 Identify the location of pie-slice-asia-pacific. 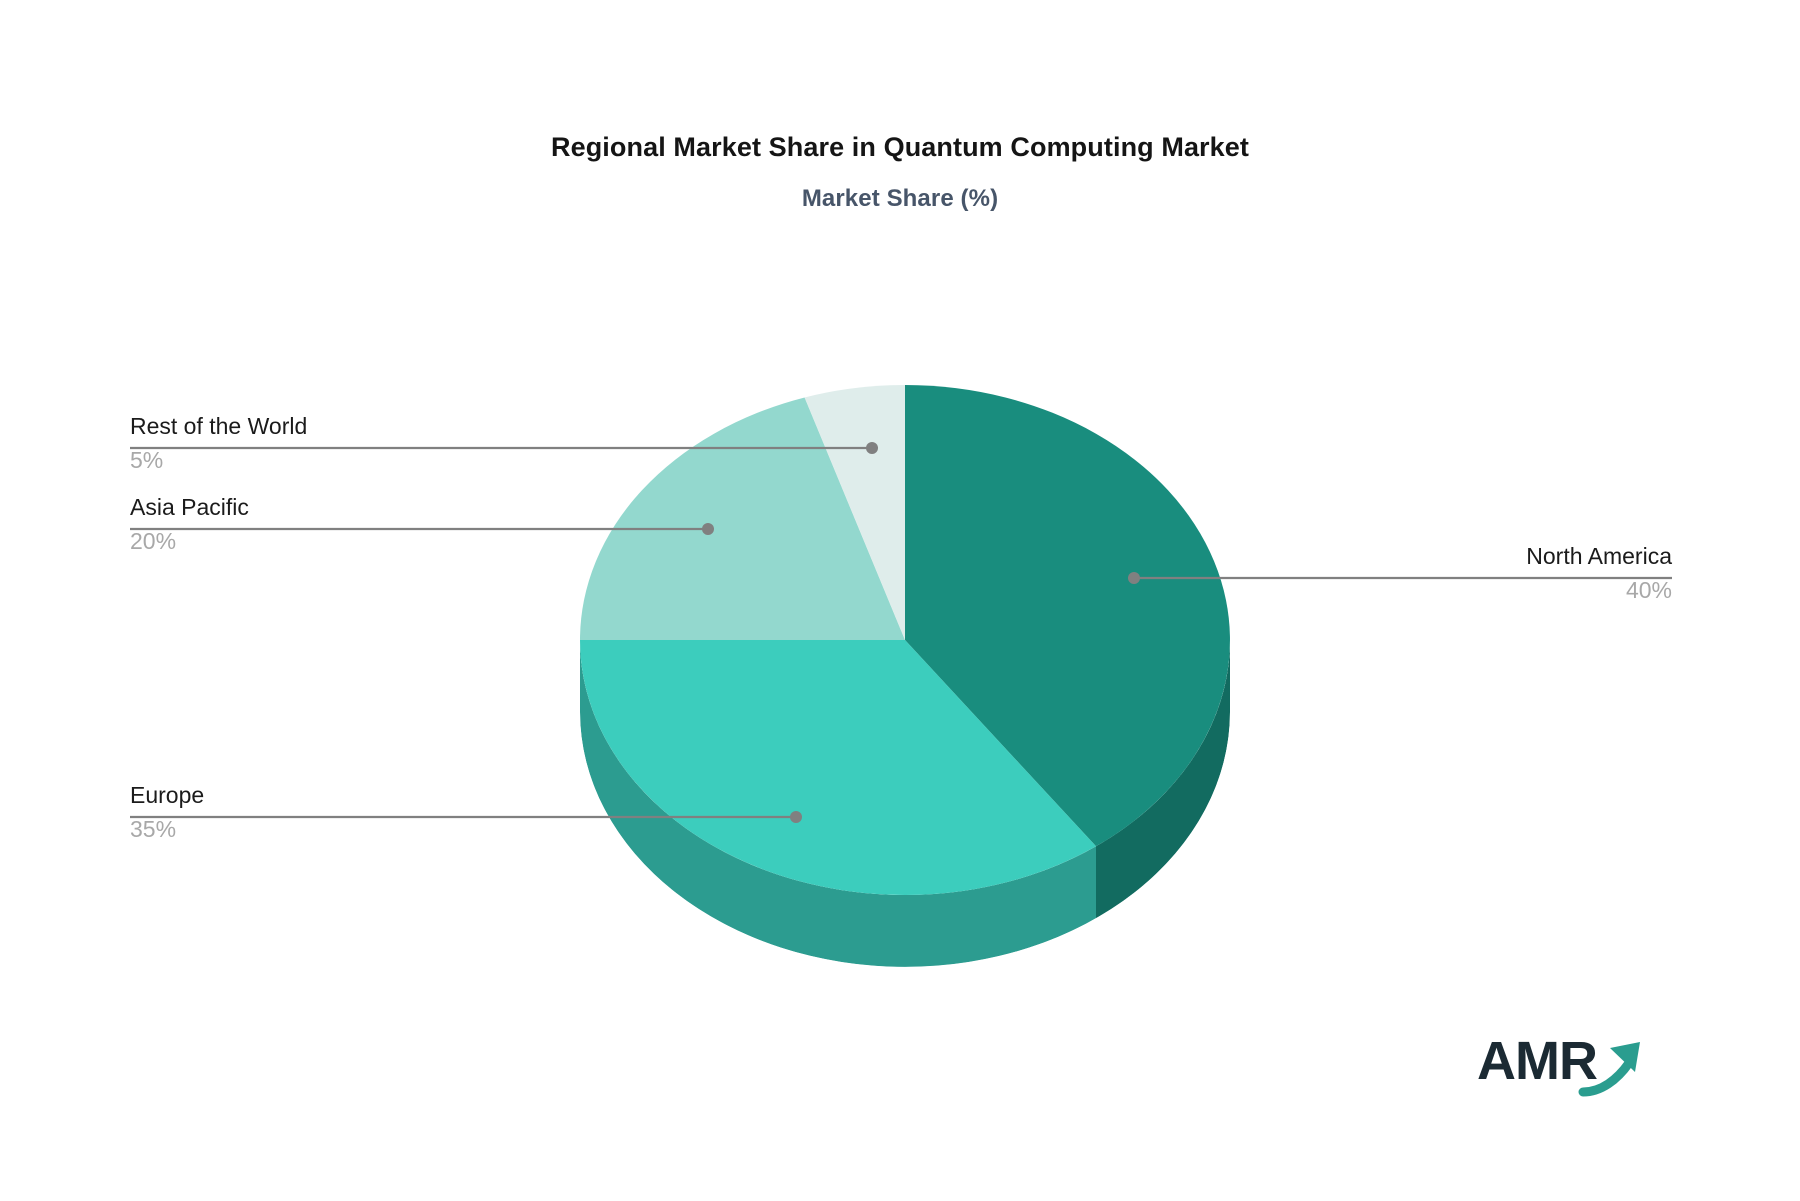
(742, 519).